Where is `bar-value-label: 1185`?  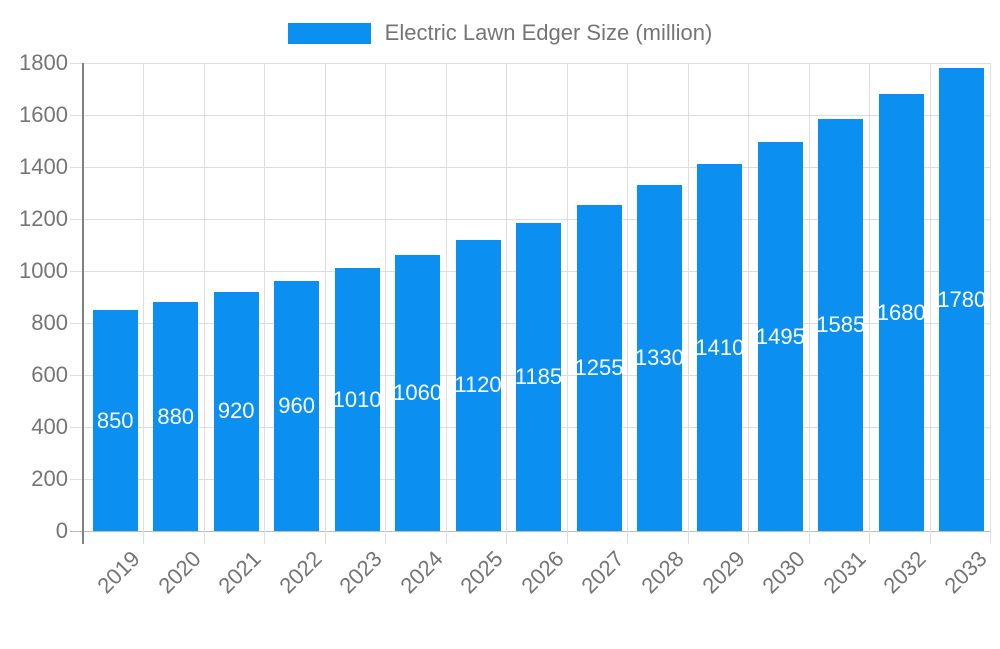
bar-value-label: 1185 is located at coordinates (538, 376).